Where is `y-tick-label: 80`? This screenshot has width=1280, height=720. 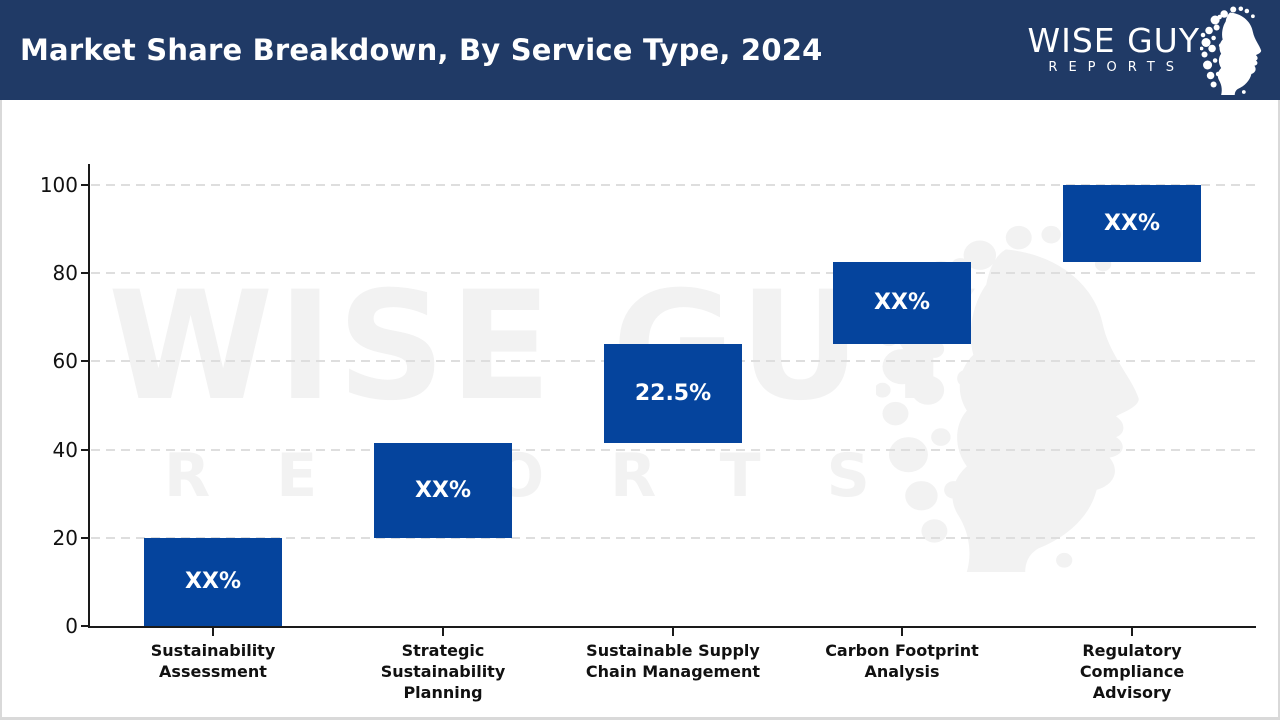 y-tick-label: 80 is located at coordinates (65, 273).